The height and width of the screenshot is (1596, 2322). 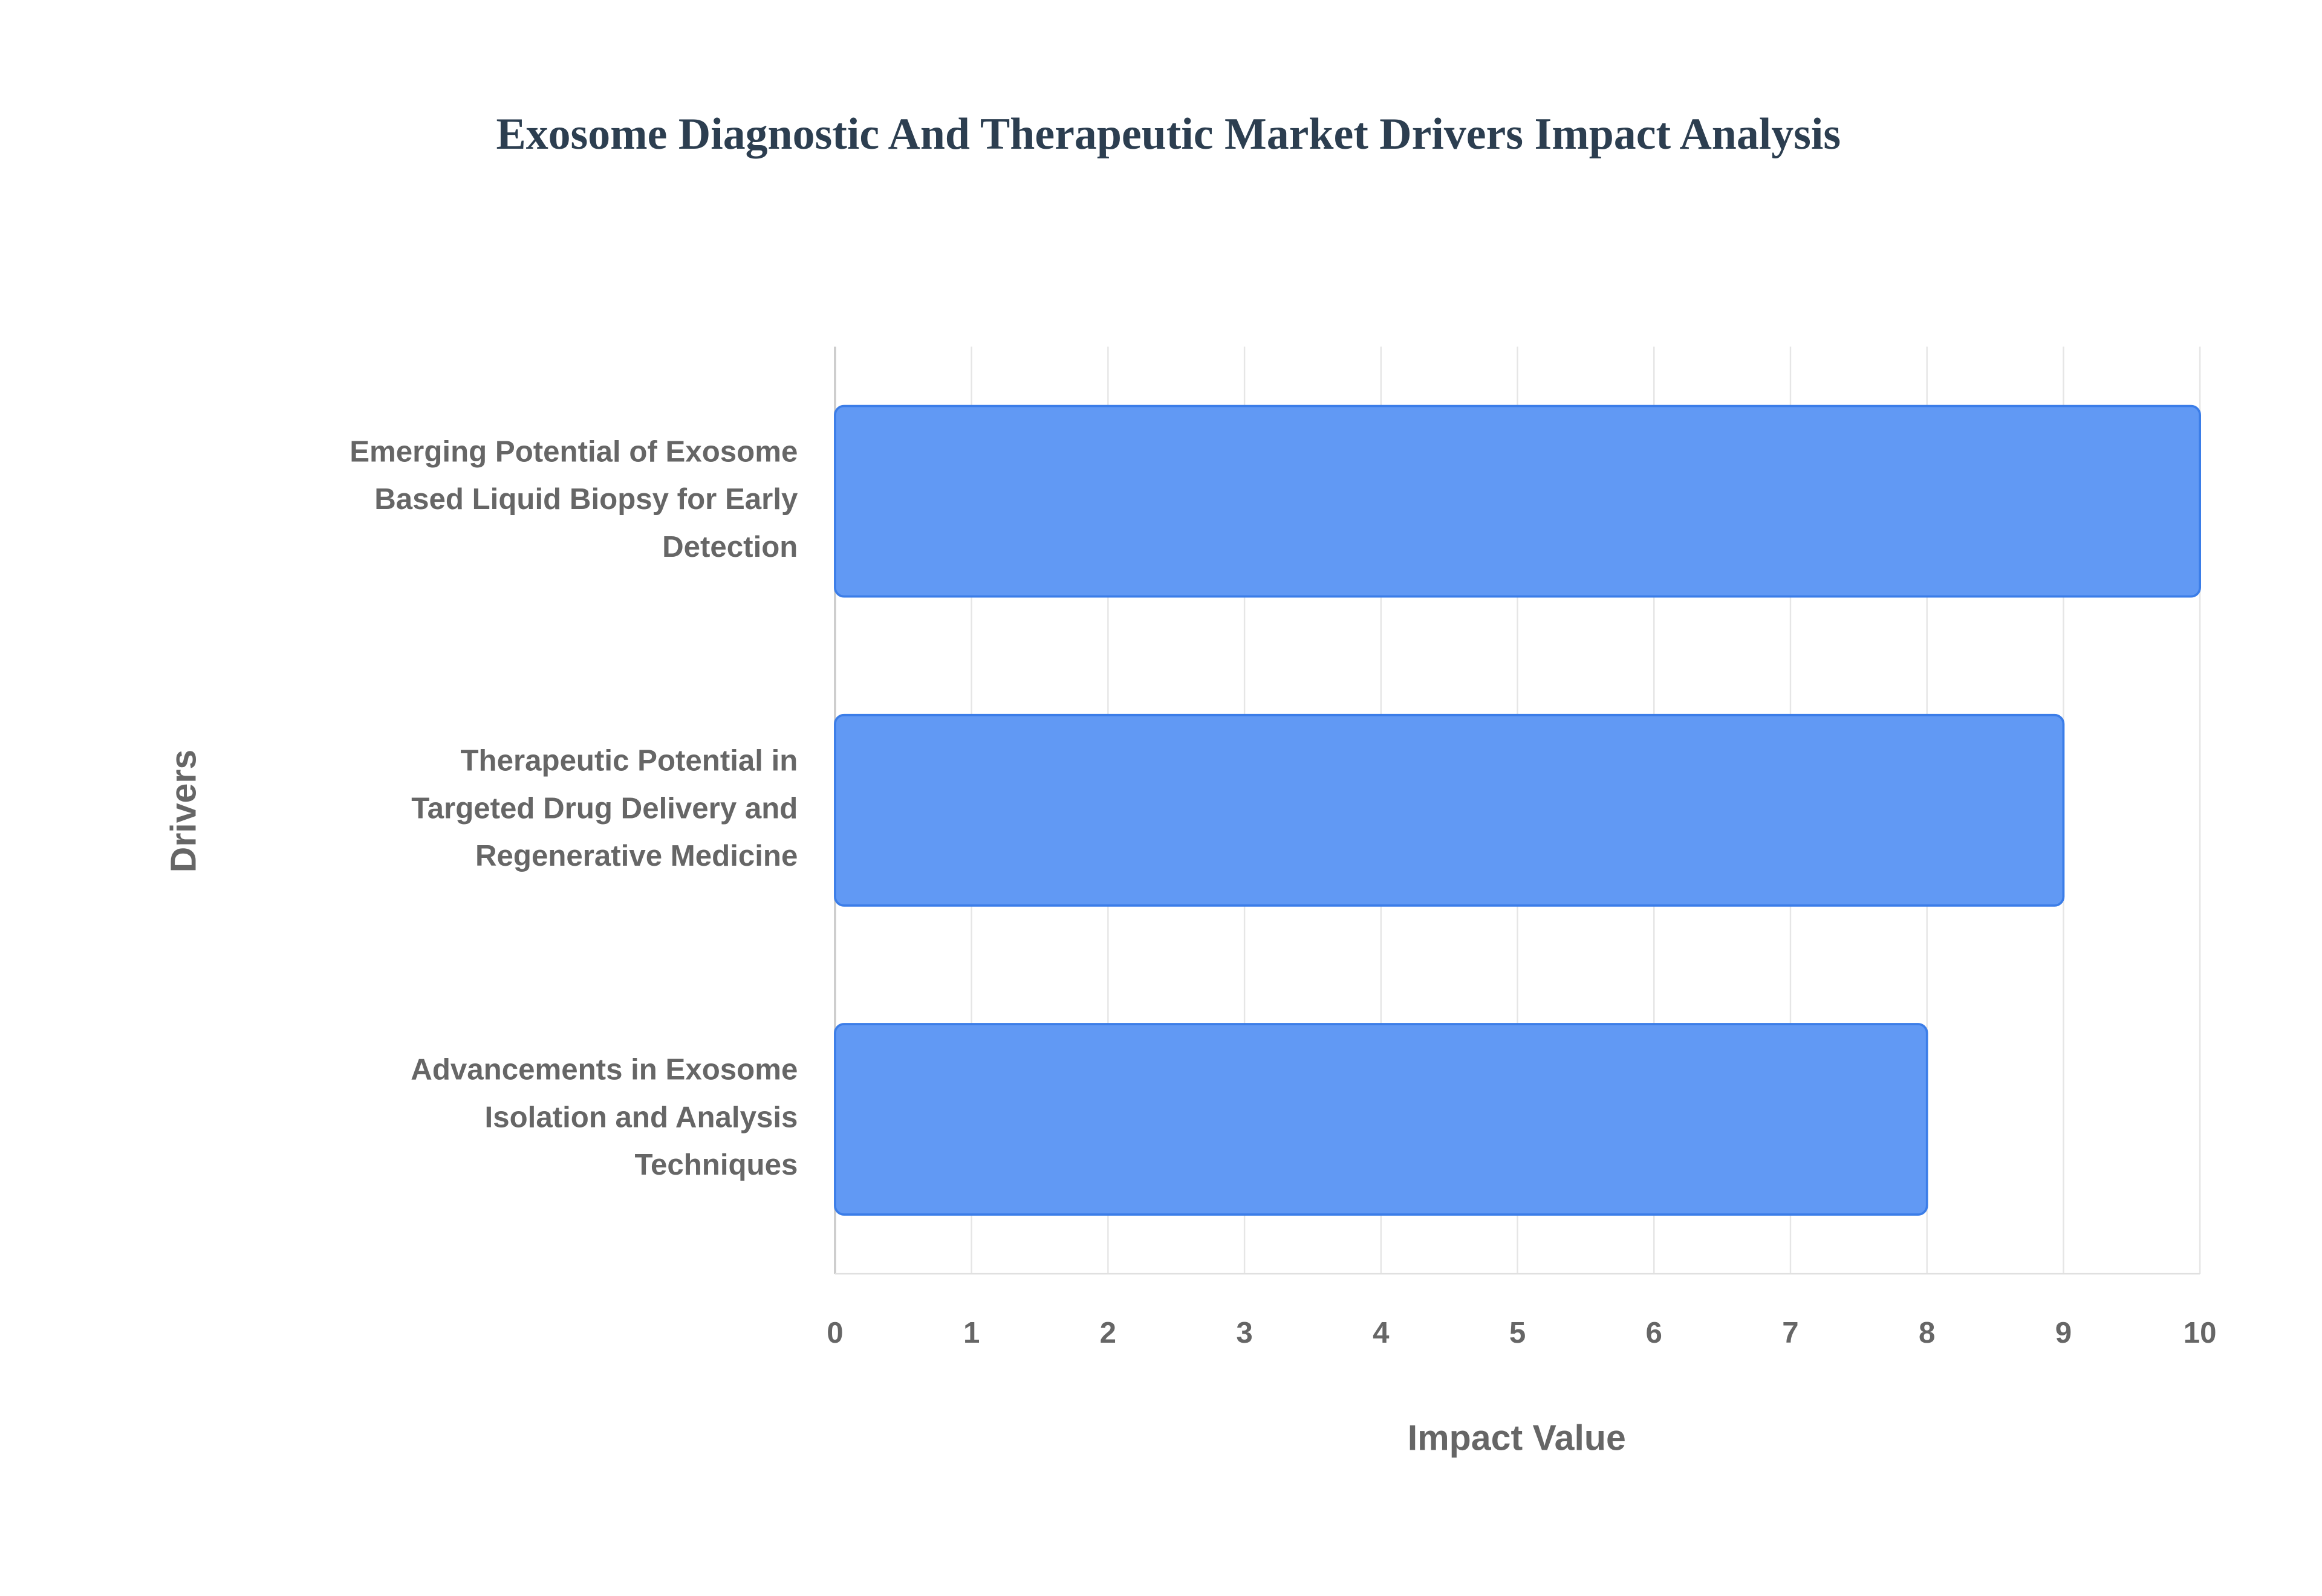 What do you see at coordinates (183, 811) in the screenshot?
I see `y-axis-title: Drivers` at bounding box center [183, 811].